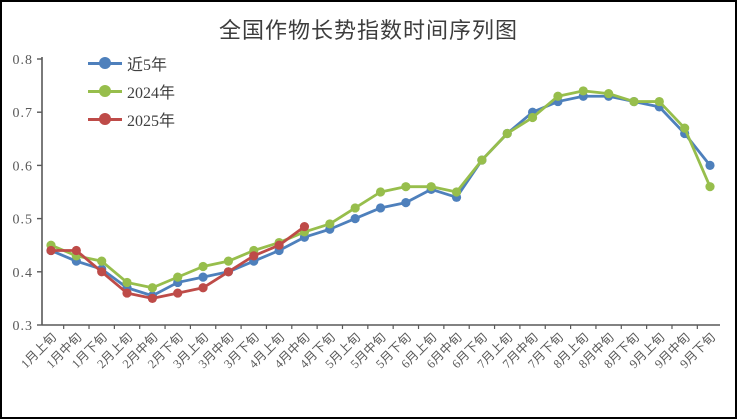 The image size is (737, 419). I want to click on legend-label: 近5年, so click(147, 65).